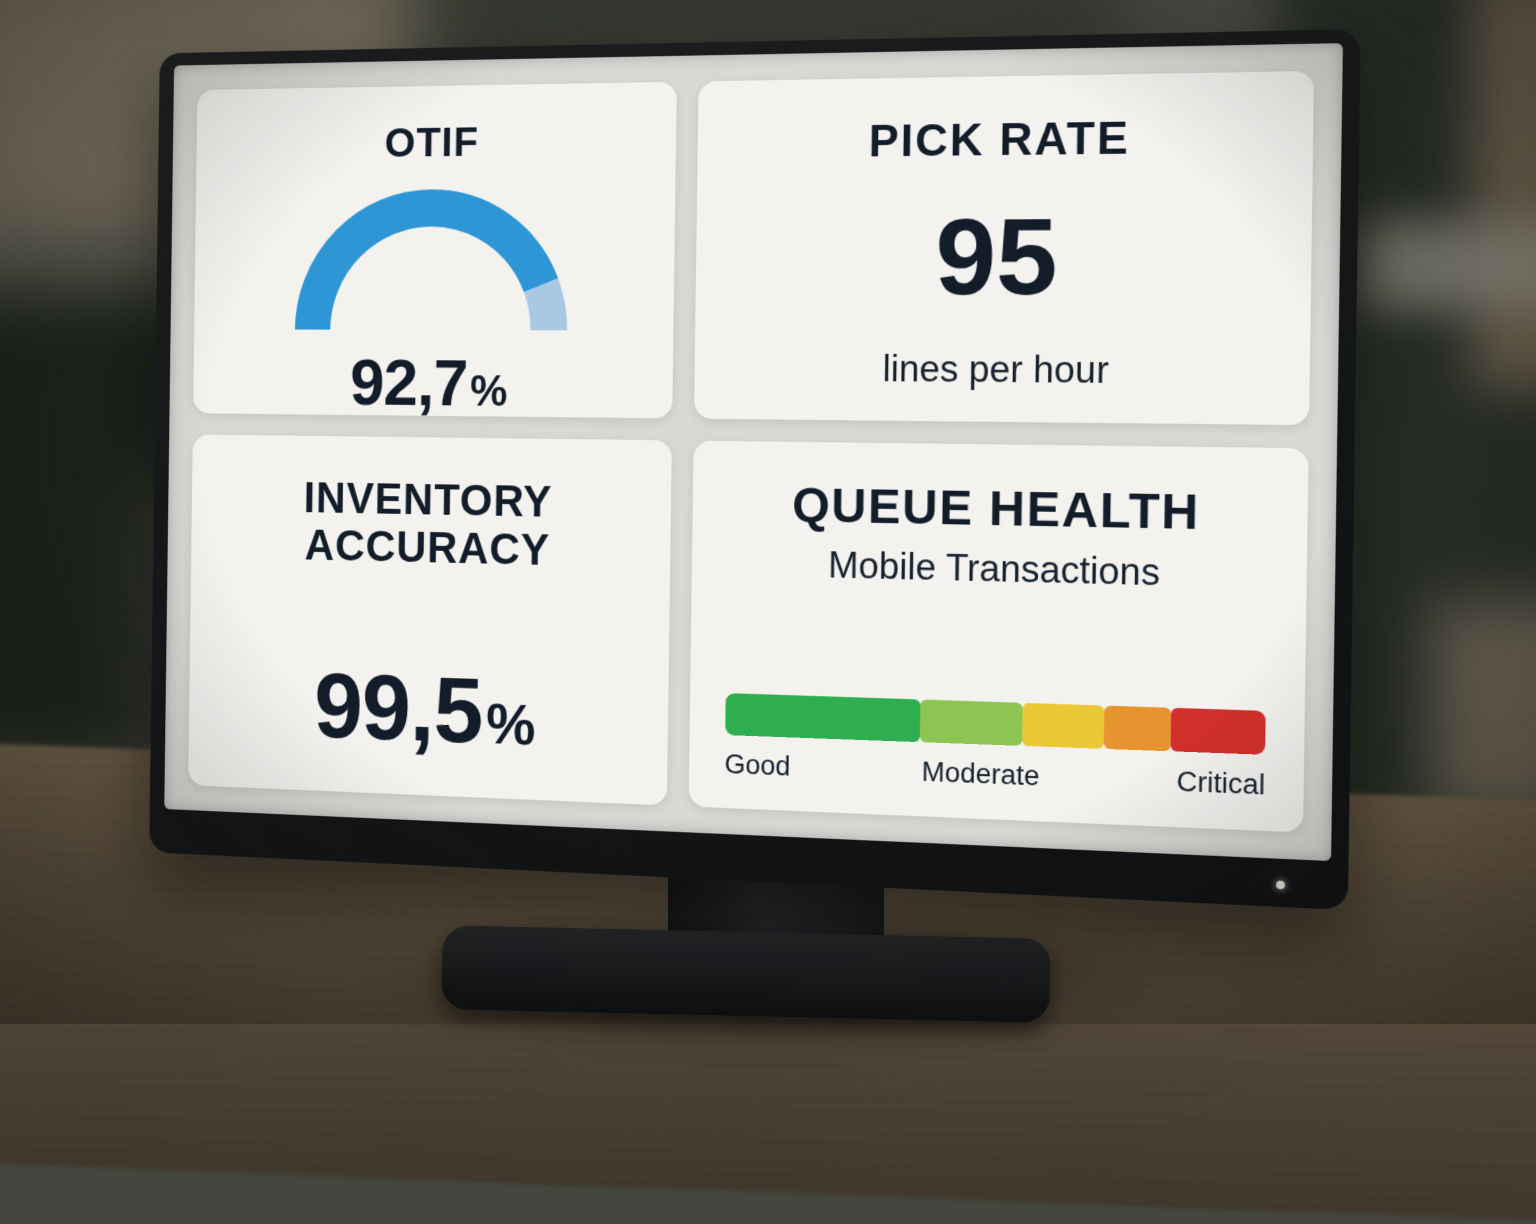 This screenshot has width=1536, height=1224. Describe the element at coordinates (996, 257) in the screenshot. I see `pick-rate-value: 95` at that location.